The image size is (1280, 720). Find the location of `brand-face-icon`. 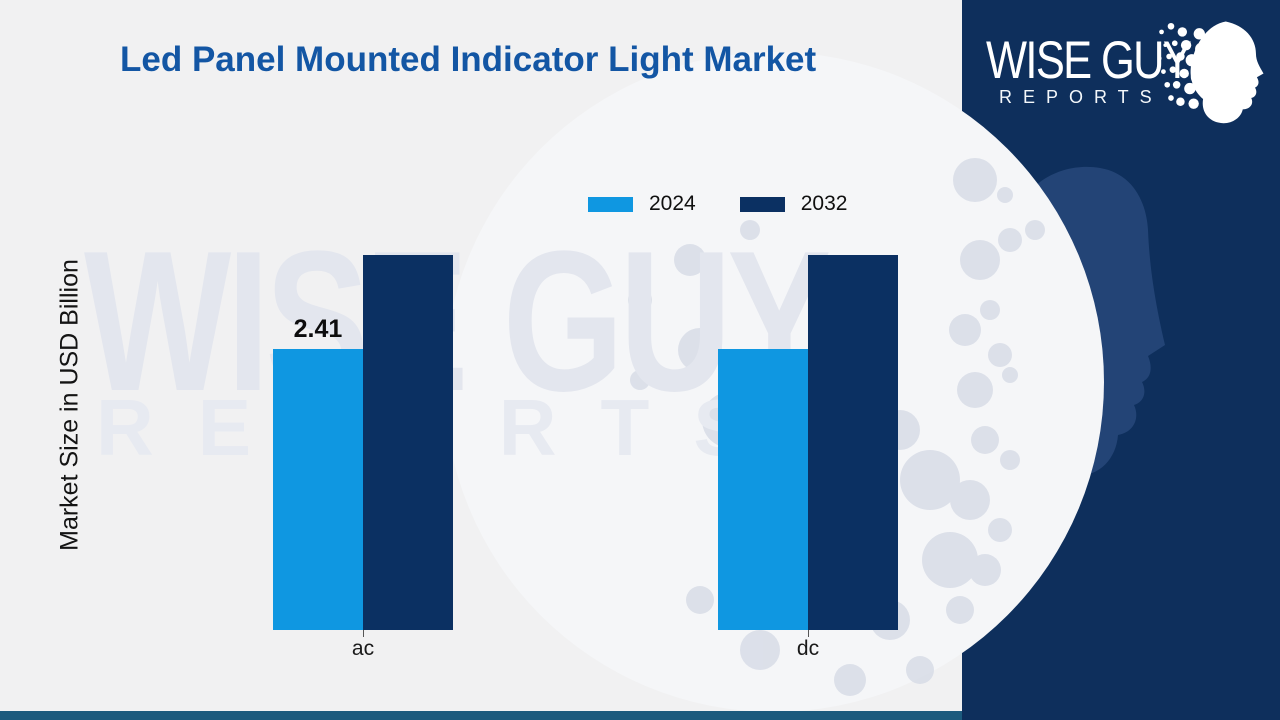

brand-face-icon is located at coordinates (1210, 72).